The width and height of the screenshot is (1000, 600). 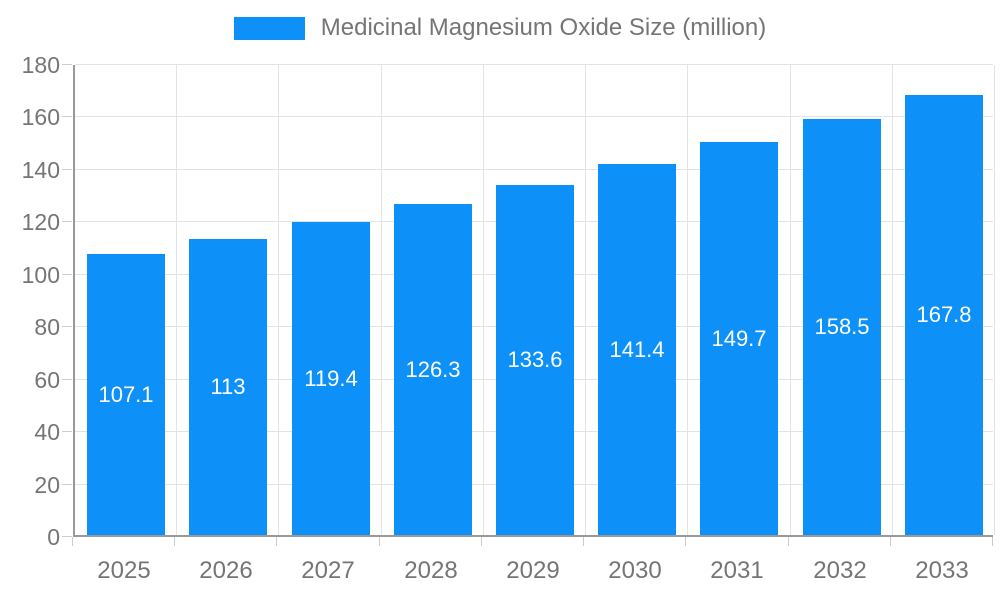 What do you see at coordinates (40, 274) in the screenshot?
I see `y-axis-tick-label: 100` at bounding box center [40, 274].